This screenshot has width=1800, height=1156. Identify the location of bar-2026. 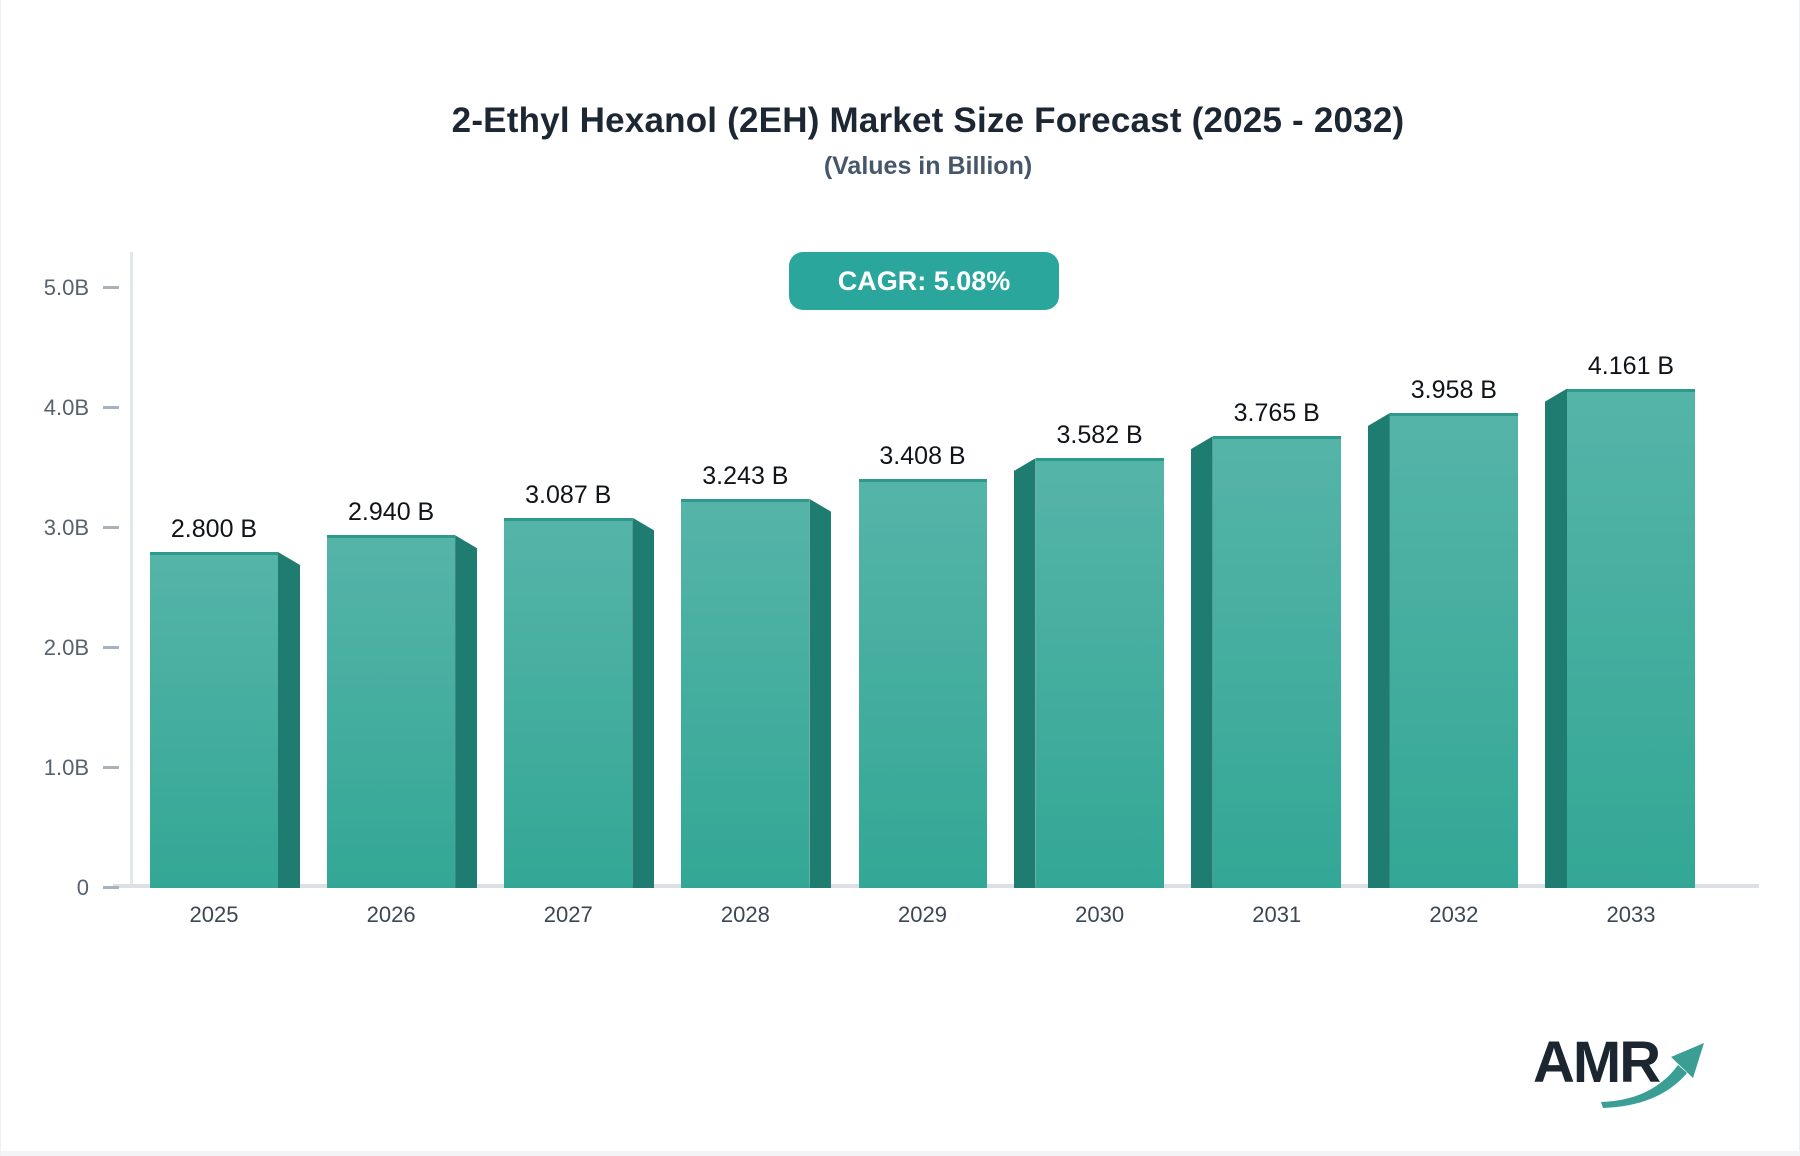
(402, 711).